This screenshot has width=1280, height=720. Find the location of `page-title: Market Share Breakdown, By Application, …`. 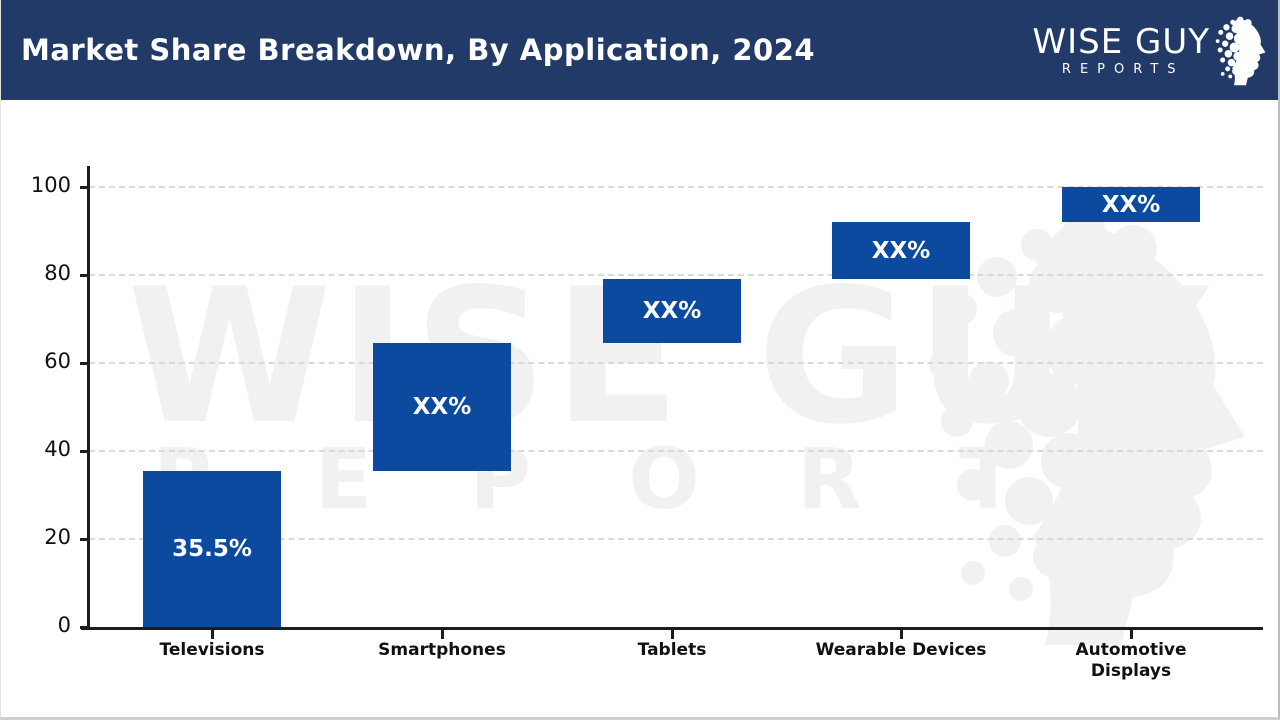

page-title: Market Share Breakdown, By Application, … is located at coordinates (418, 50).